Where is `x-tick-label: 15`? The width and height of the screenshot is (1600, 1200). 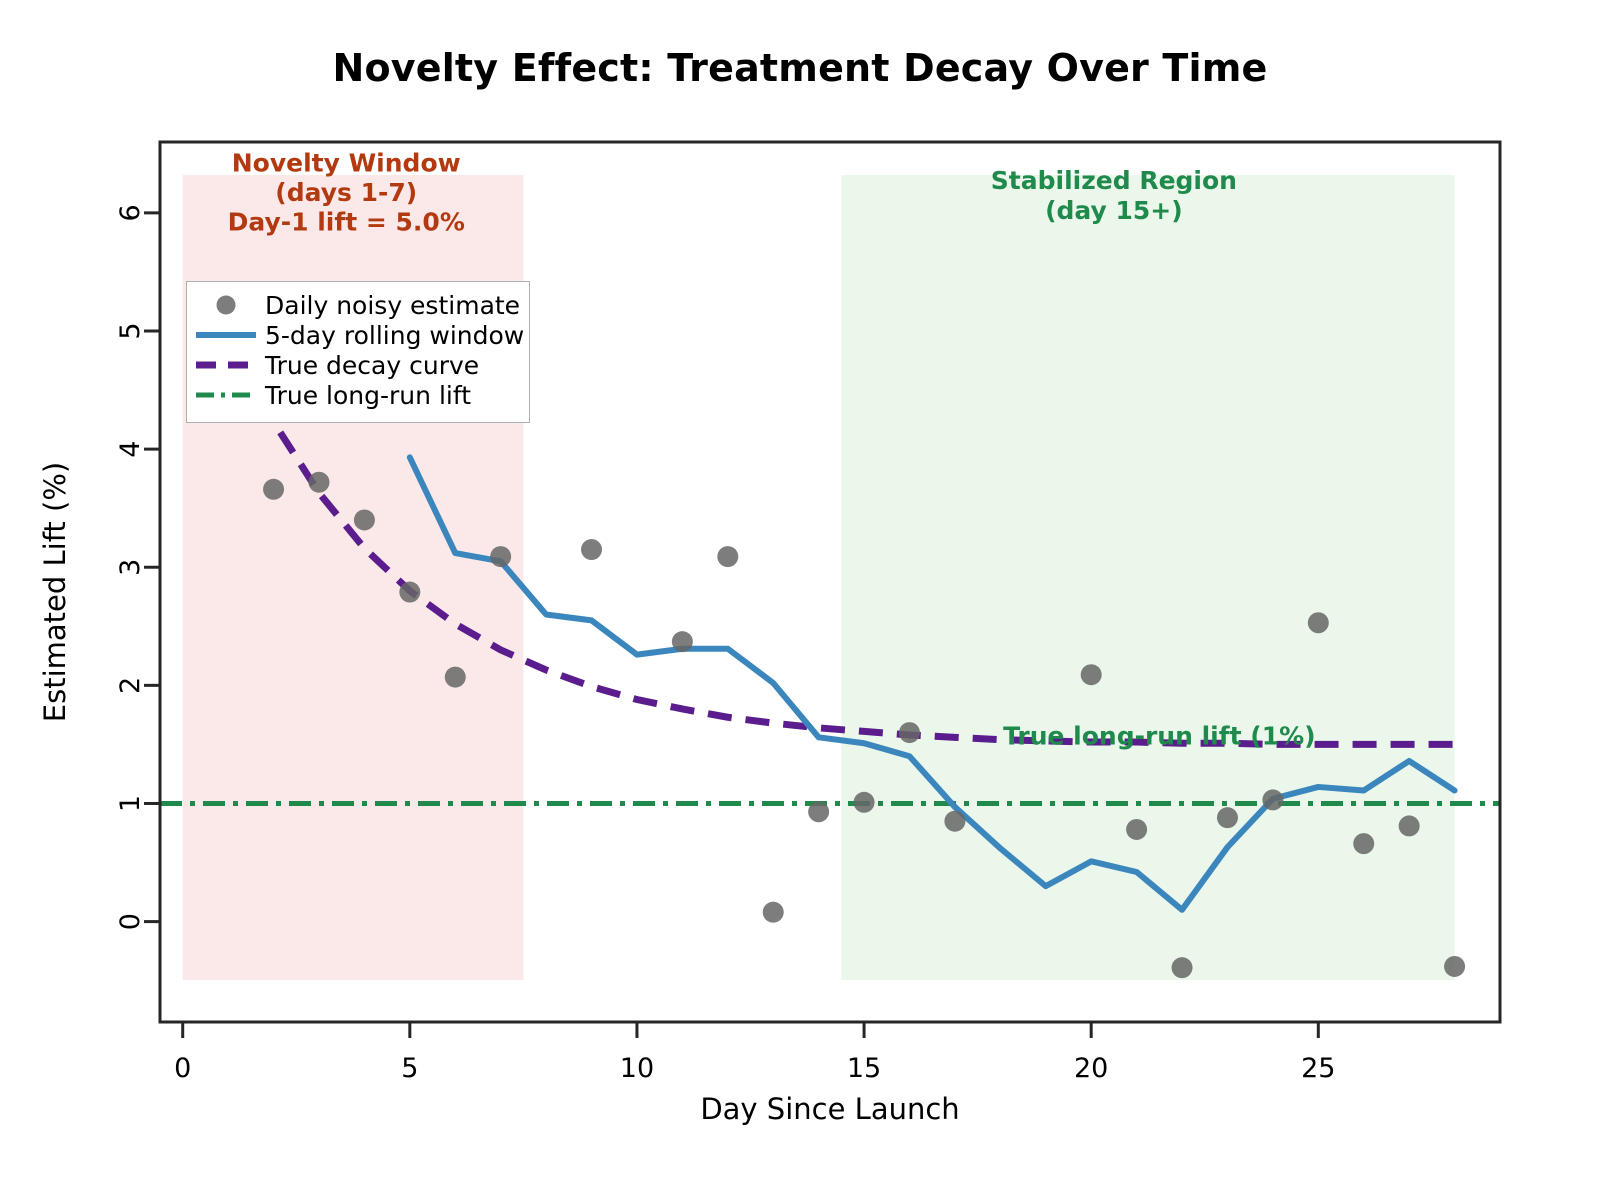
x-tick-label: 15 is located at coordinates (864, 1068).